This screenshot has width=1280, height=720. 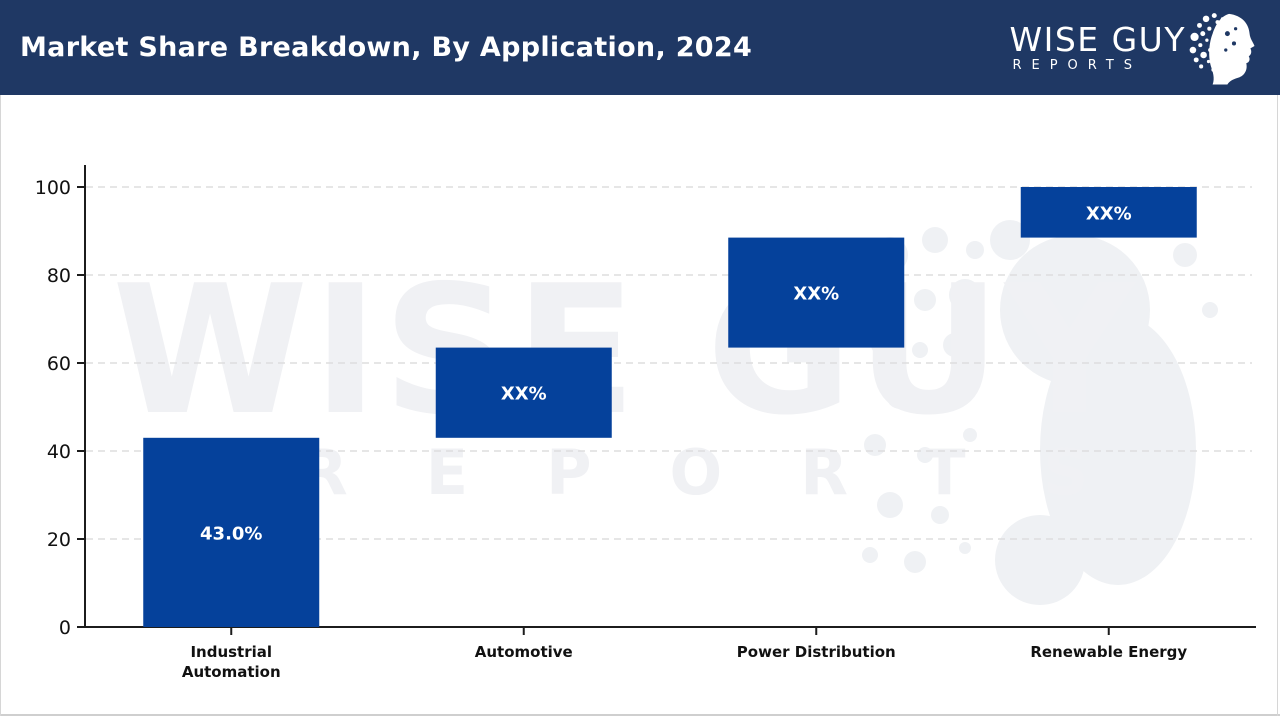 I want to click on y-tick-label: 100, so click(x=53, y=188).